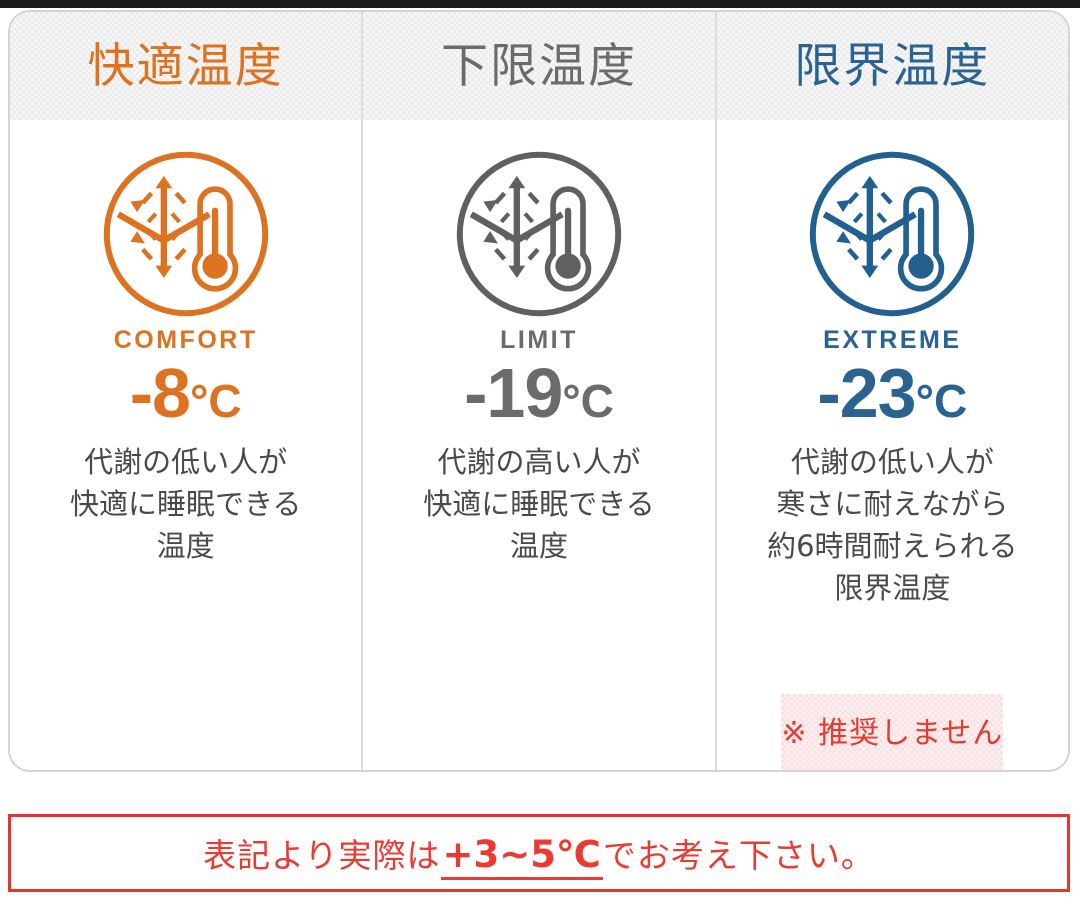 Image resolution: width=1080 pixels, height=900 pixels. I want to click on column-header-extreme: 限界温度, so click(892, 66).